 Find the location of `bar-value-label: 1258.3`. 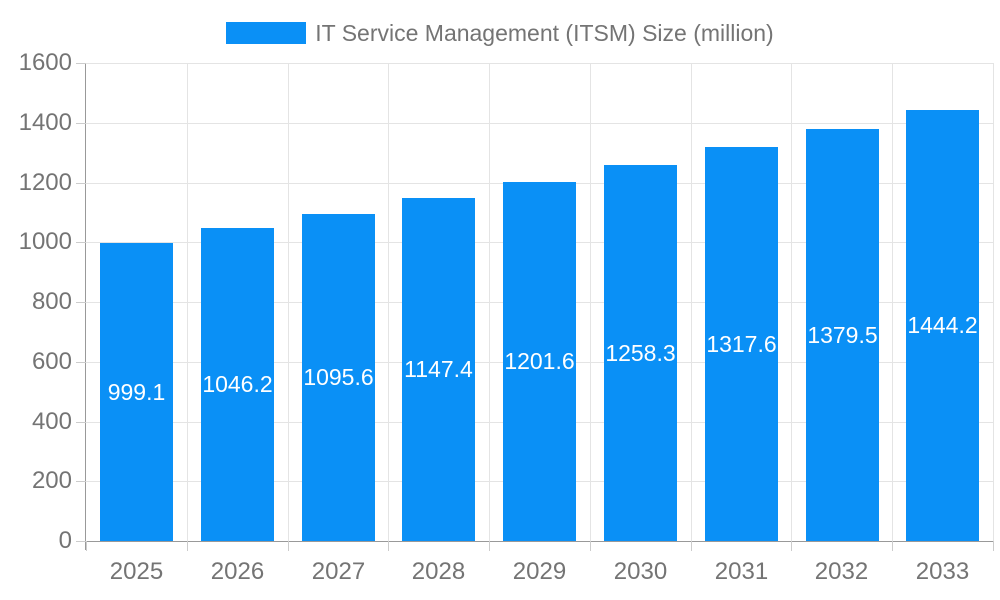

bar-value-label: 1258.3 is located at coordinates (640, 352).